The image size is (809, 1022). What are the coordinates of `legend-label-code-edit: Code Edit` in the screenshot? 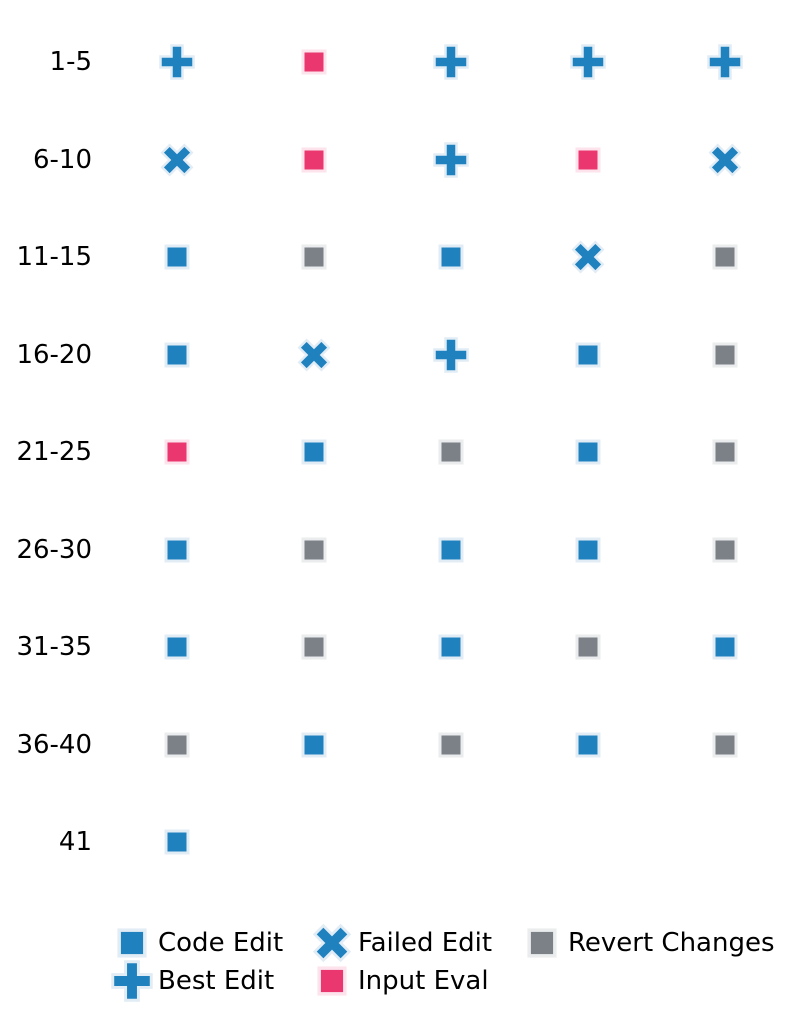 It's located at (221, 943).